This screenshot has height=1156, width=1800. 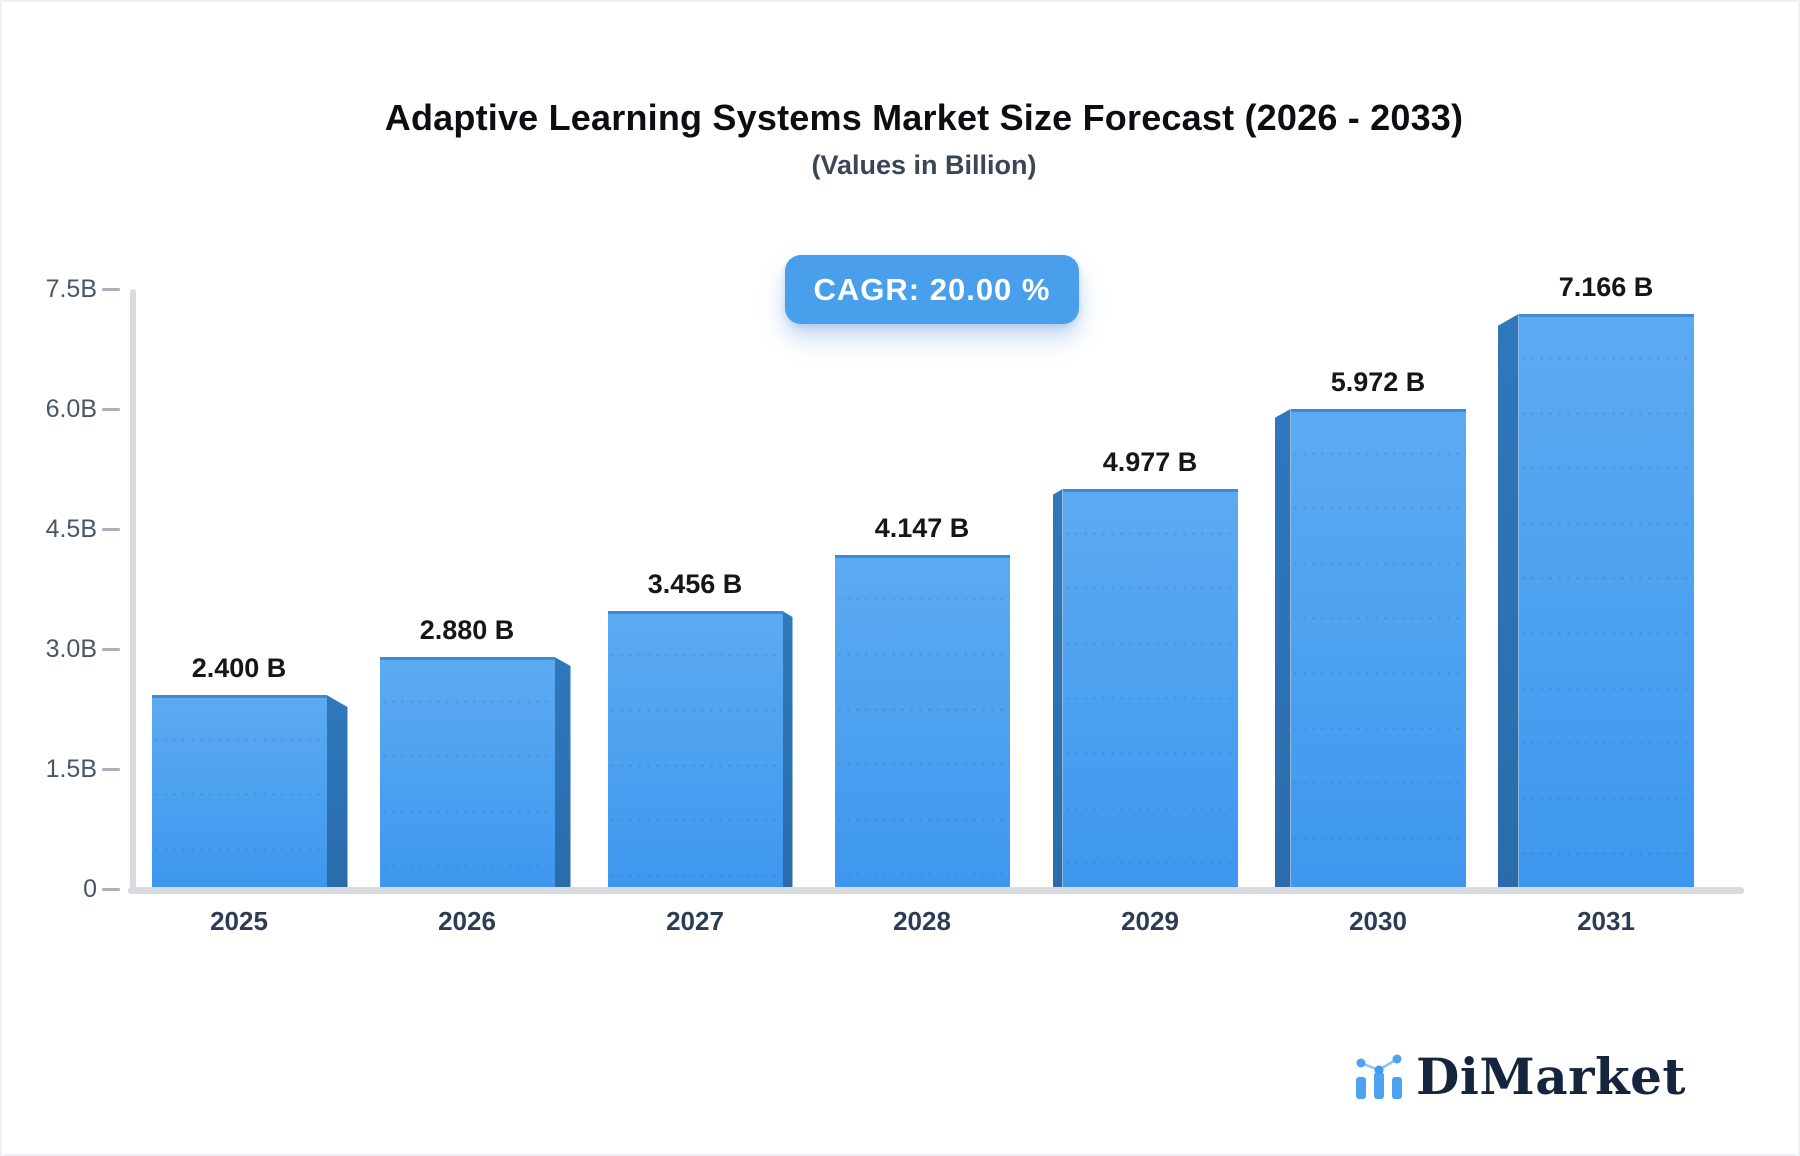 I want to click on x-axis-label: 2025, so click(x=239, y=921).